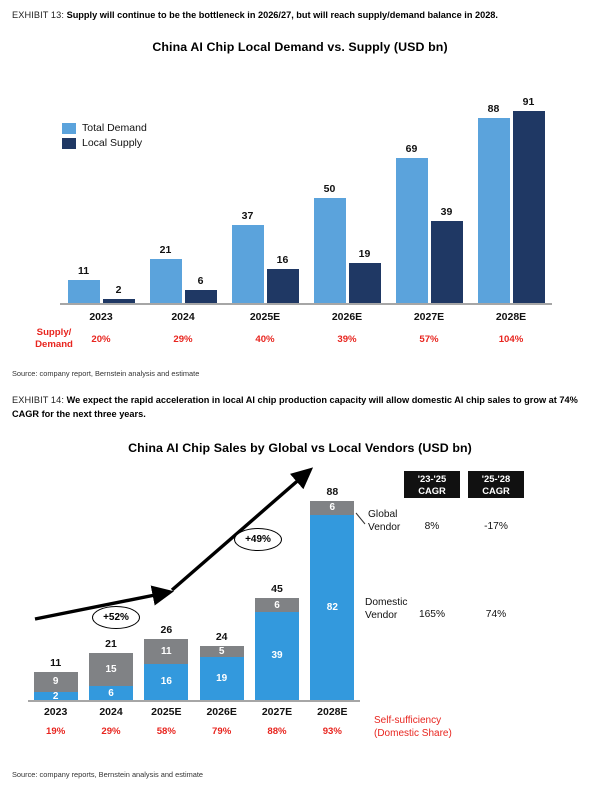 The image size is (600, 793). Describe the element at coordinates (200, 281) in the screenshot. I see `chart-1-value-label: 6` at that location.